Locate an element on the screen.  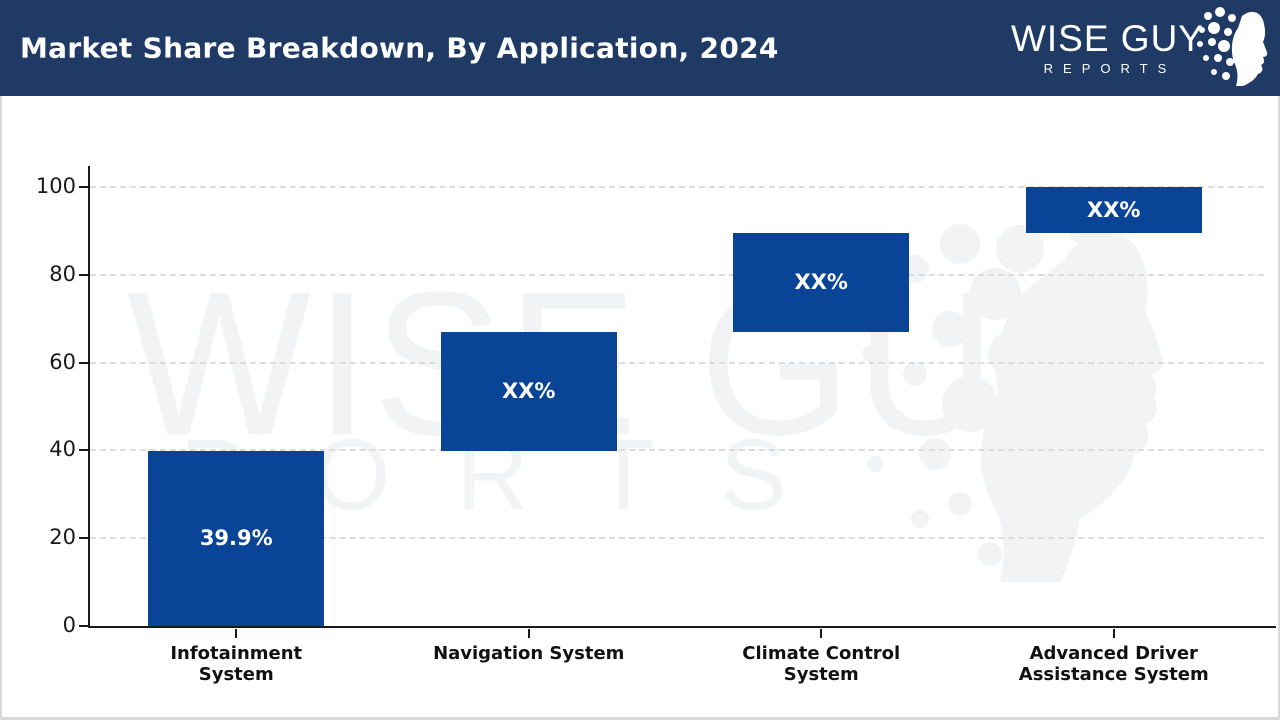
y-tick-label: 100 is located at coordinates (55, 186).